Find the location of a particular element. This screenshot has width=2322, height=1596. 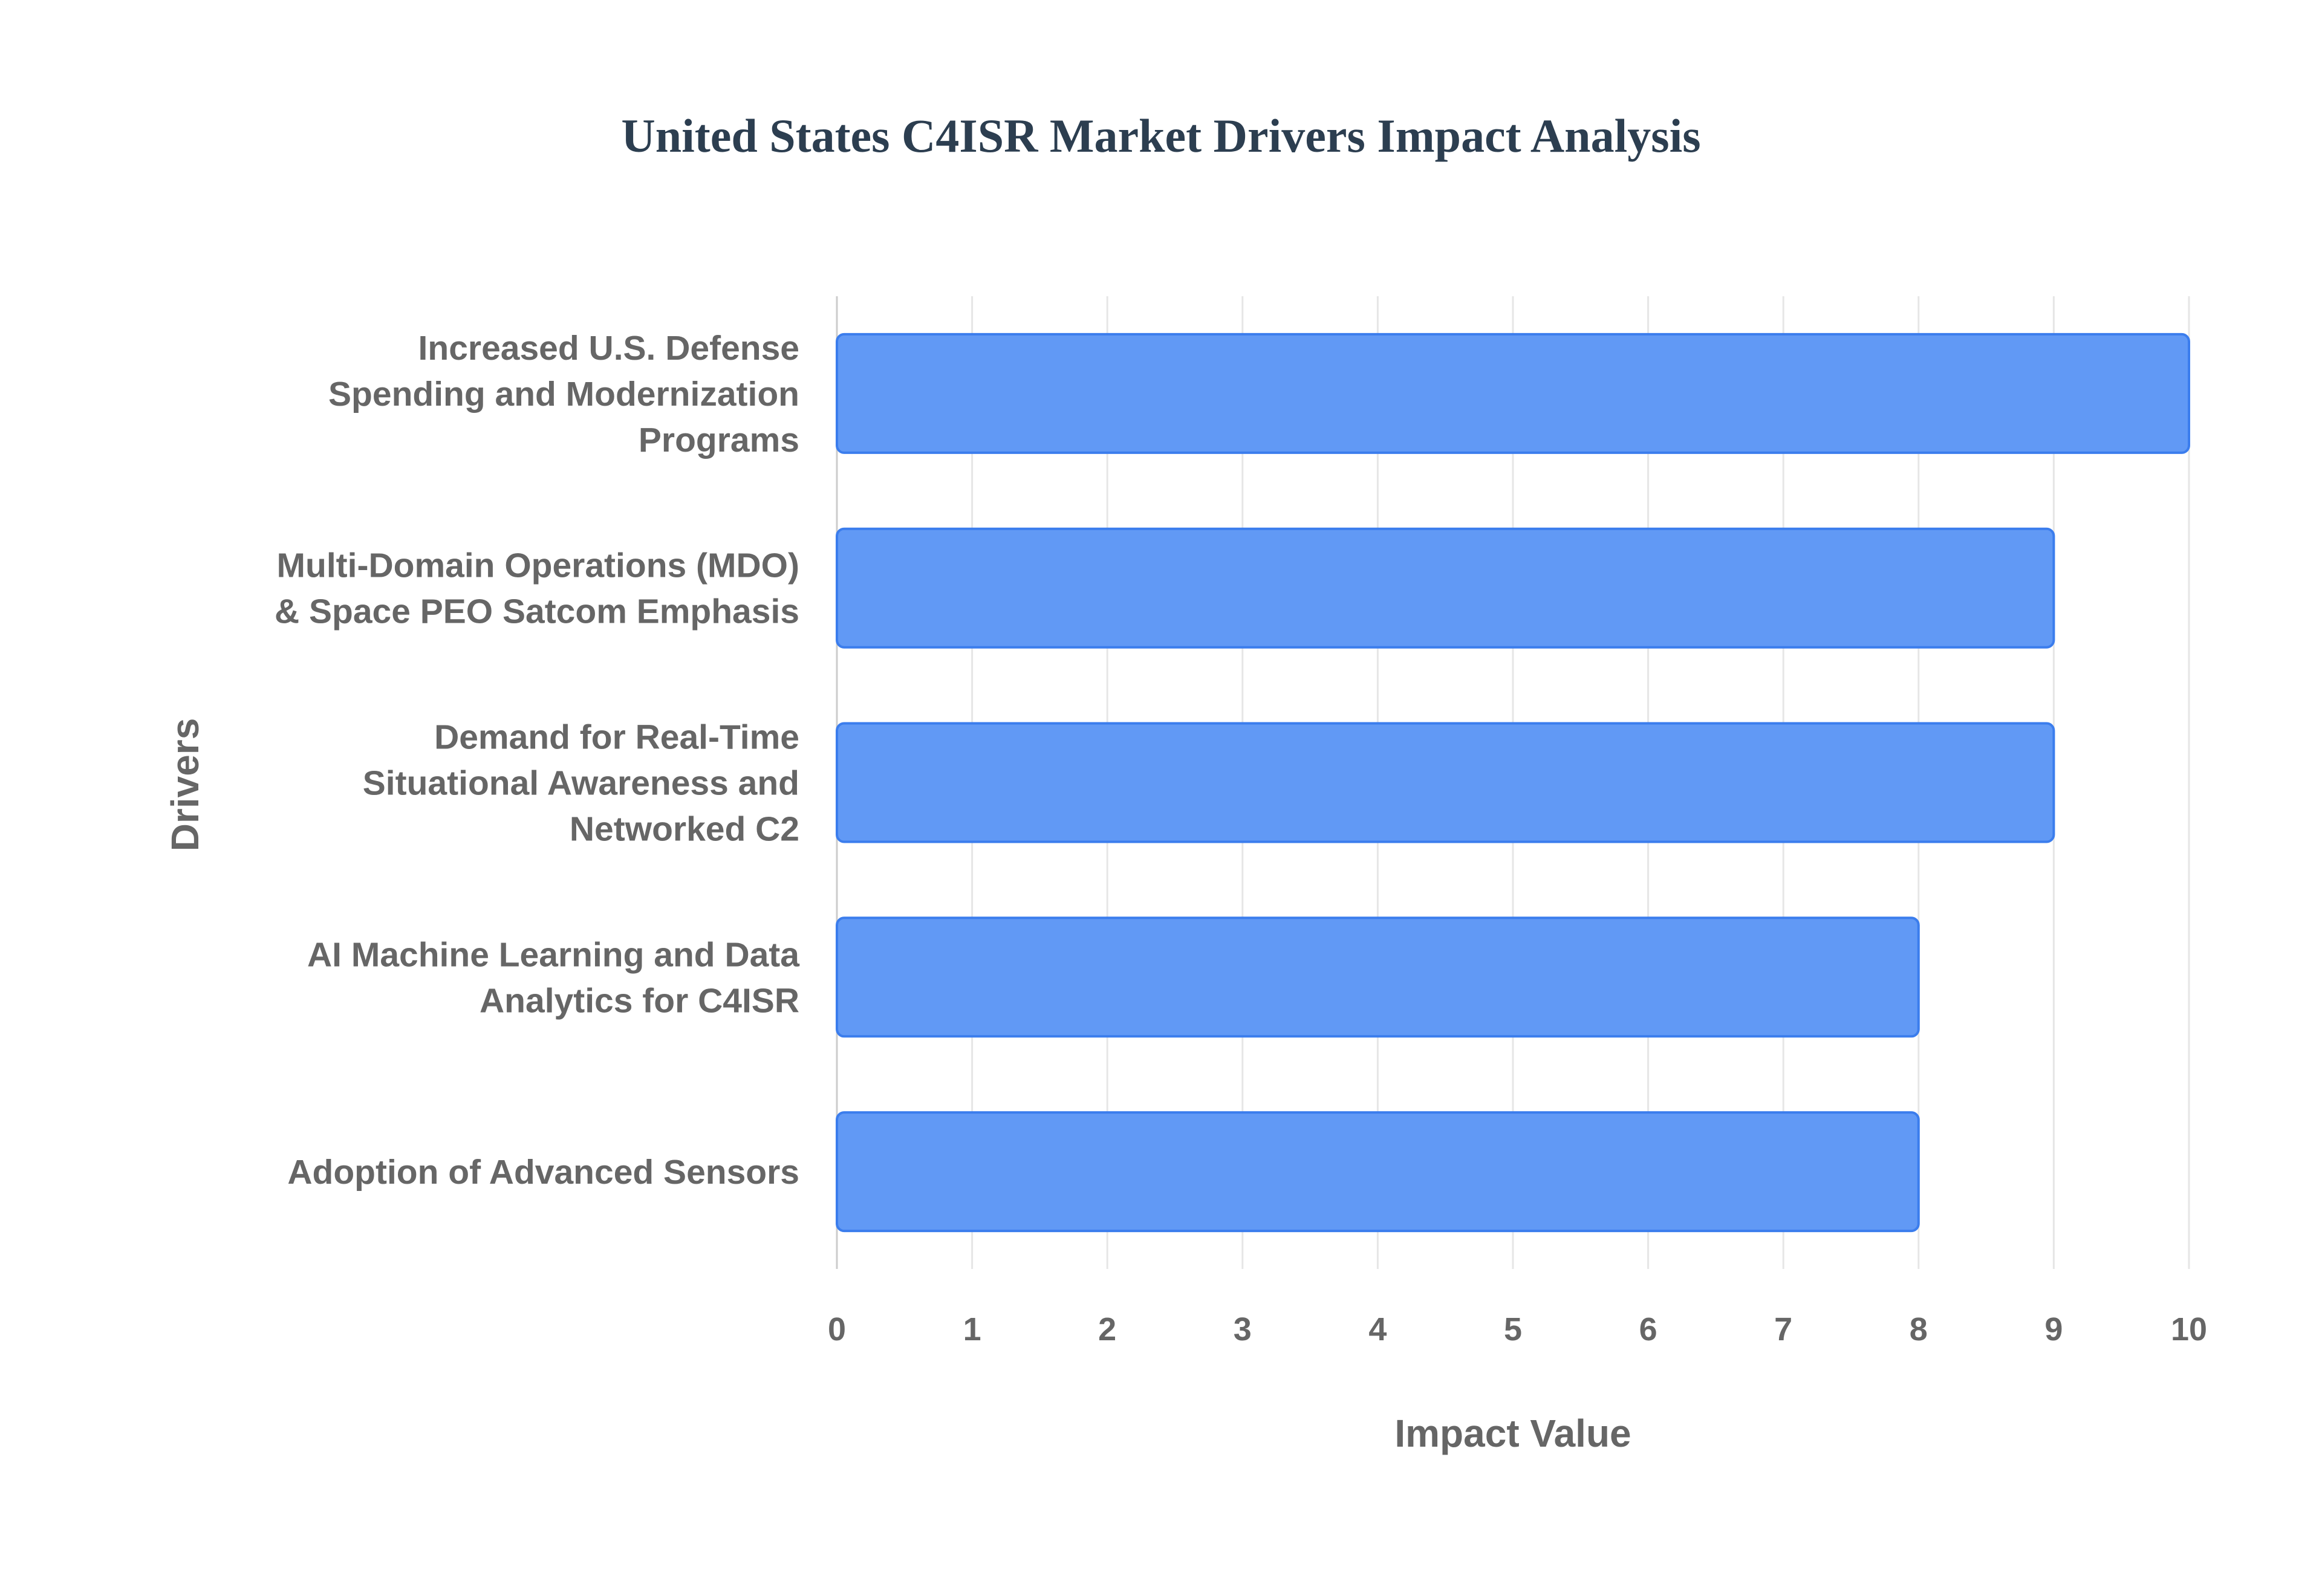

category-label: Networked C2 is located at coordinates (684, 829).